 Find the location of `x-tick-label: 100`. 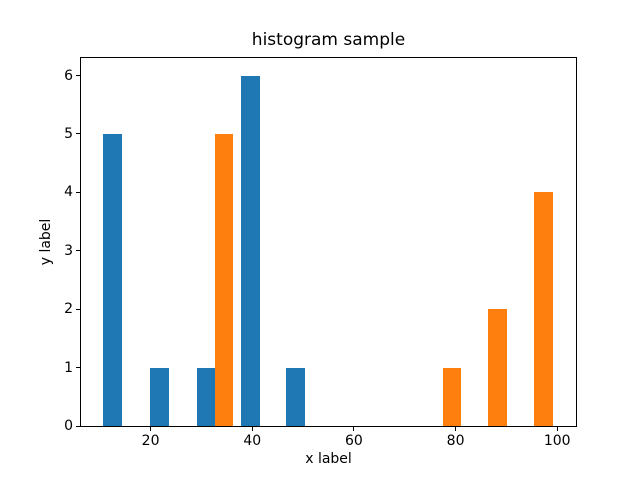

x-tick-label: 100 is located at coordinates (557, 441).